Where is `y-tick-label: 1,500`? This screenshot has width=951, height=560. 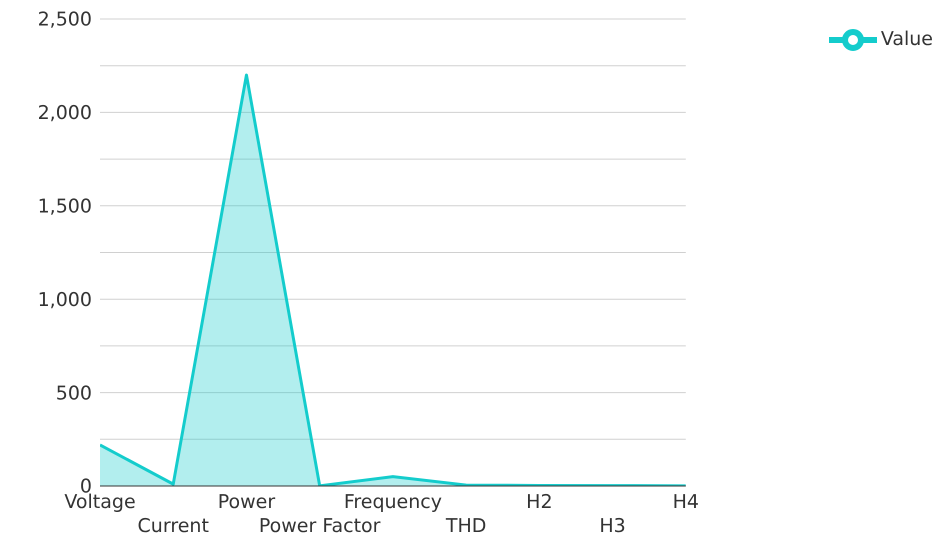 y-tick-label: 1,500 is located at coordinates (65, 207).